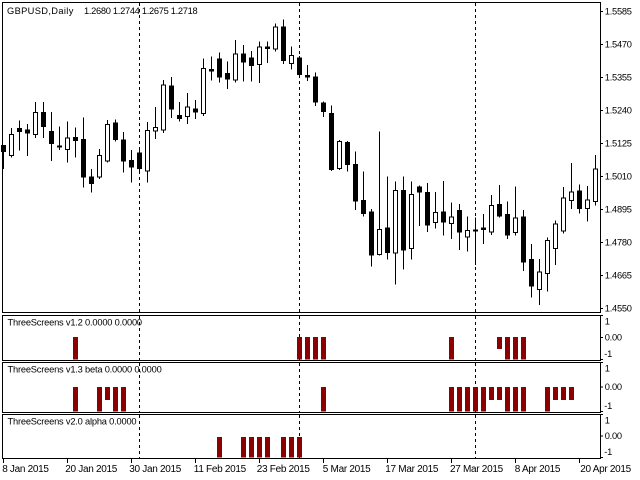  I want to click on svg-text: 1.4550, so click(618, 308).